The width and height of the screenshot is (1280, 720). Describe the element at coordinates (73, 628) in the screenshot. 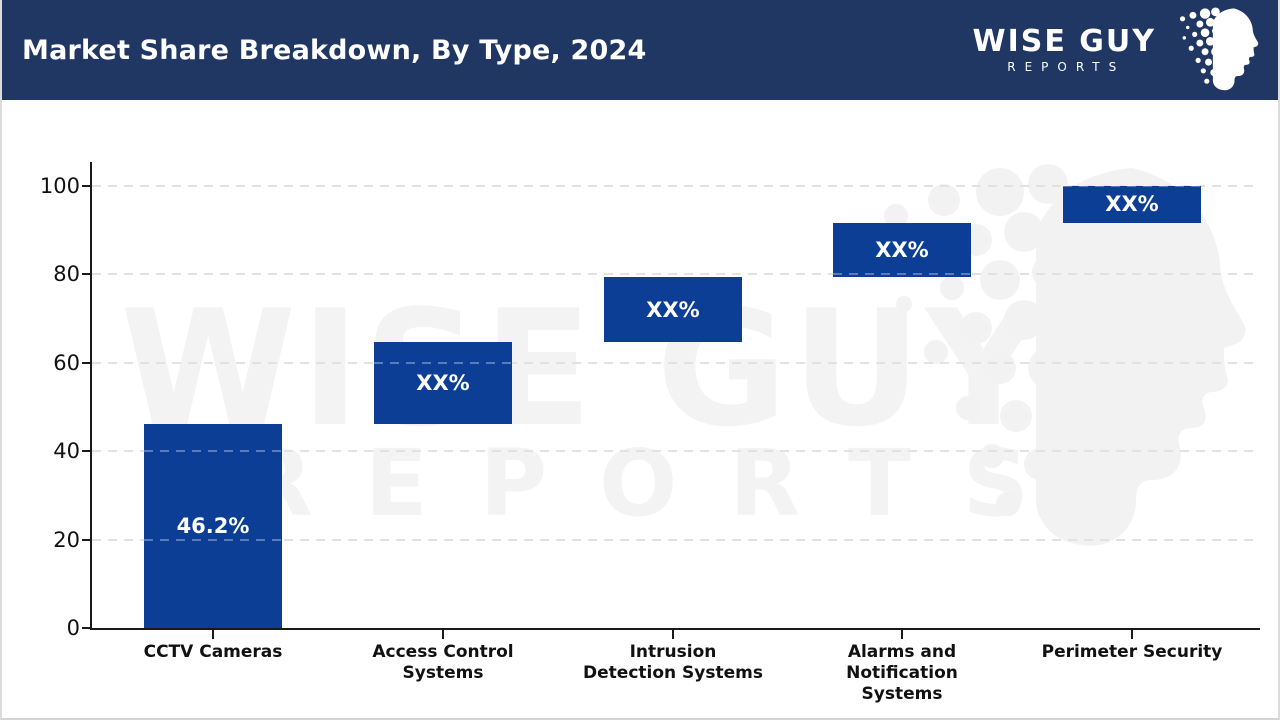

I see `y-tick-label: 0` at that location.